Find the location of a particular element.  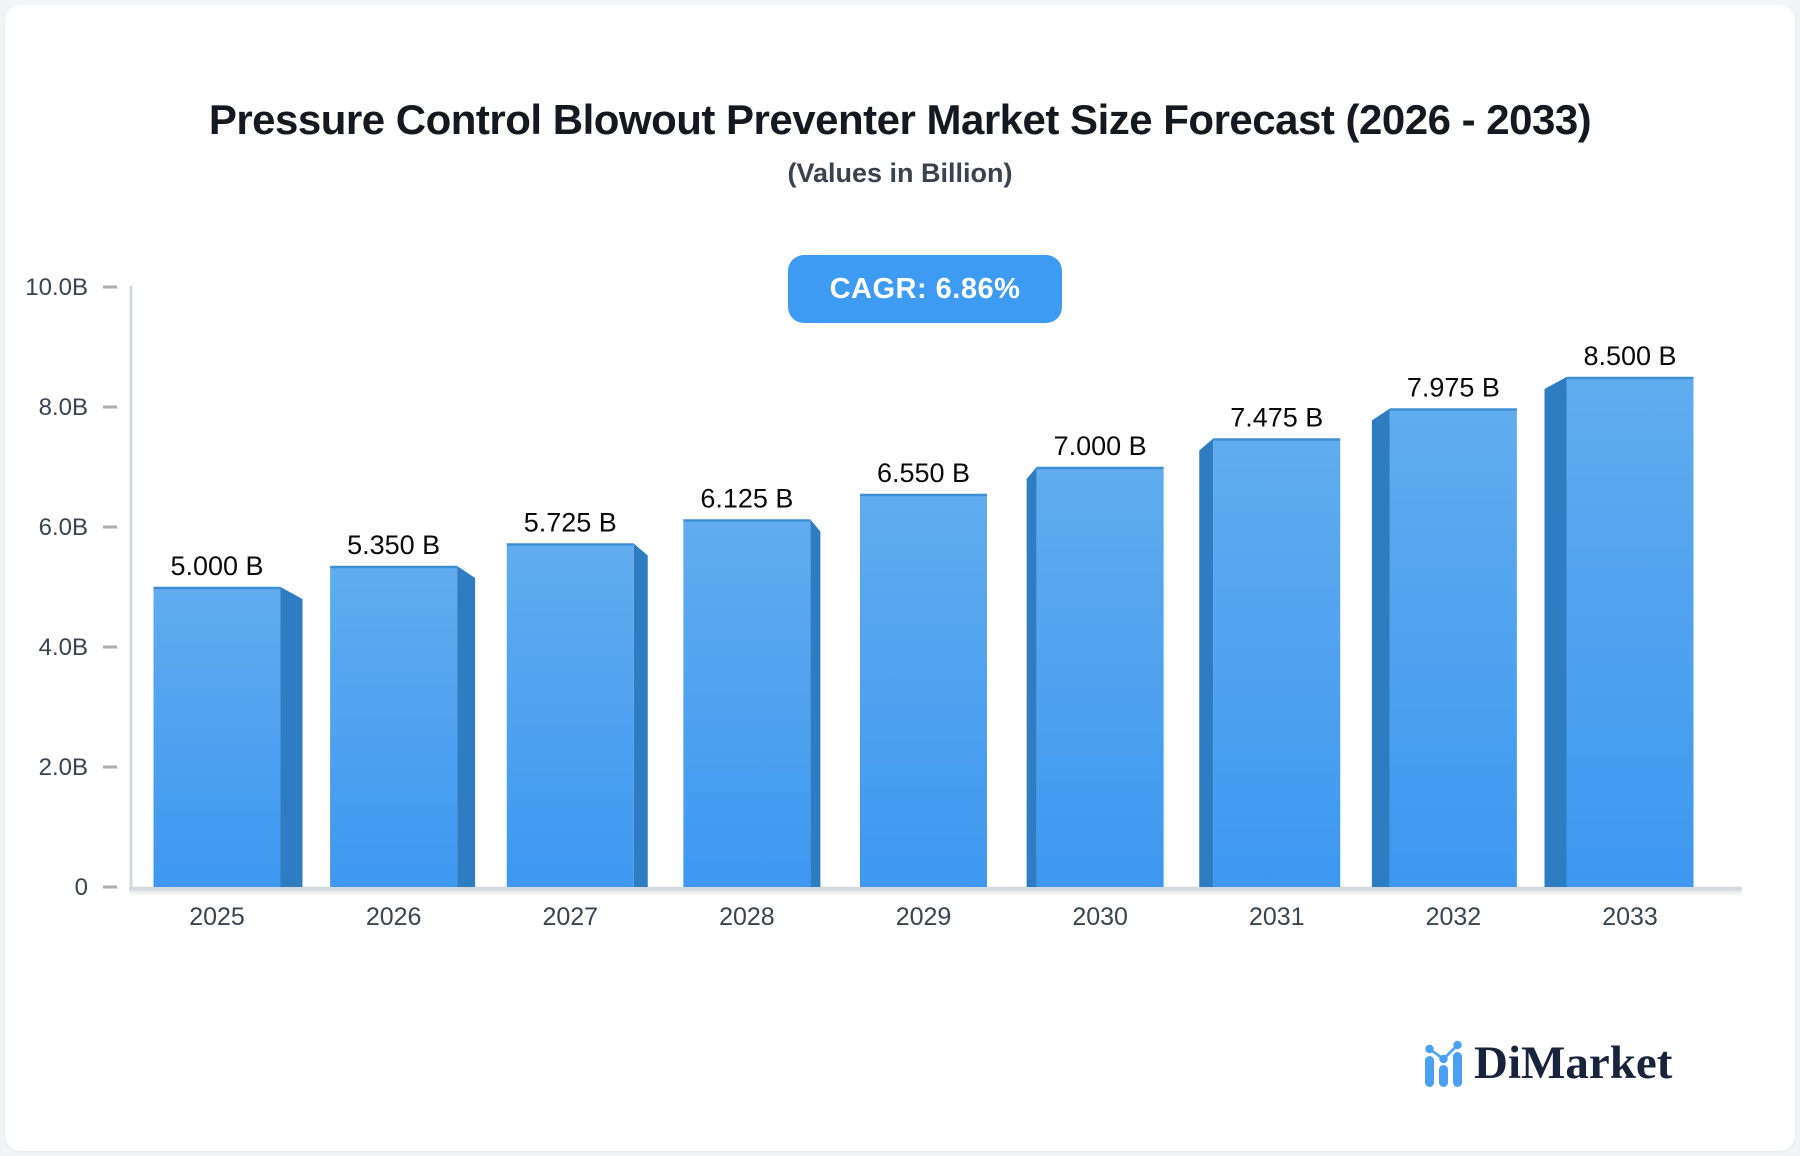

bar-value-label: 6.125 B is located at coordinates (746, 499).